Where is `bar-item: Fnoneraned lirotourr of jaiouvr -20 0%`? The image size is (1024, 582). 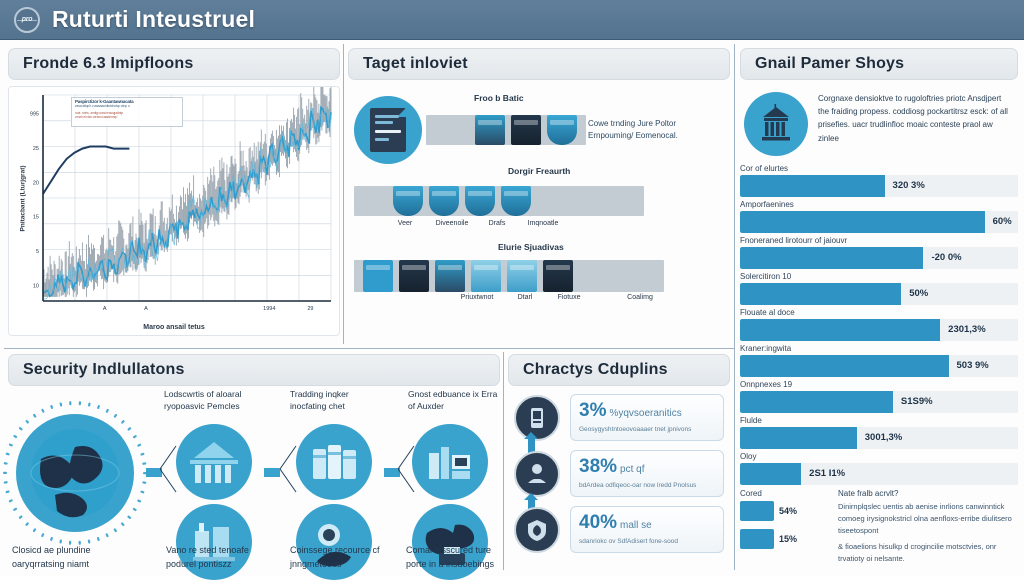 bar-item: Fnoneraned lirotourr of jaiouvr -20 0% is located at coordinates (879, 252).